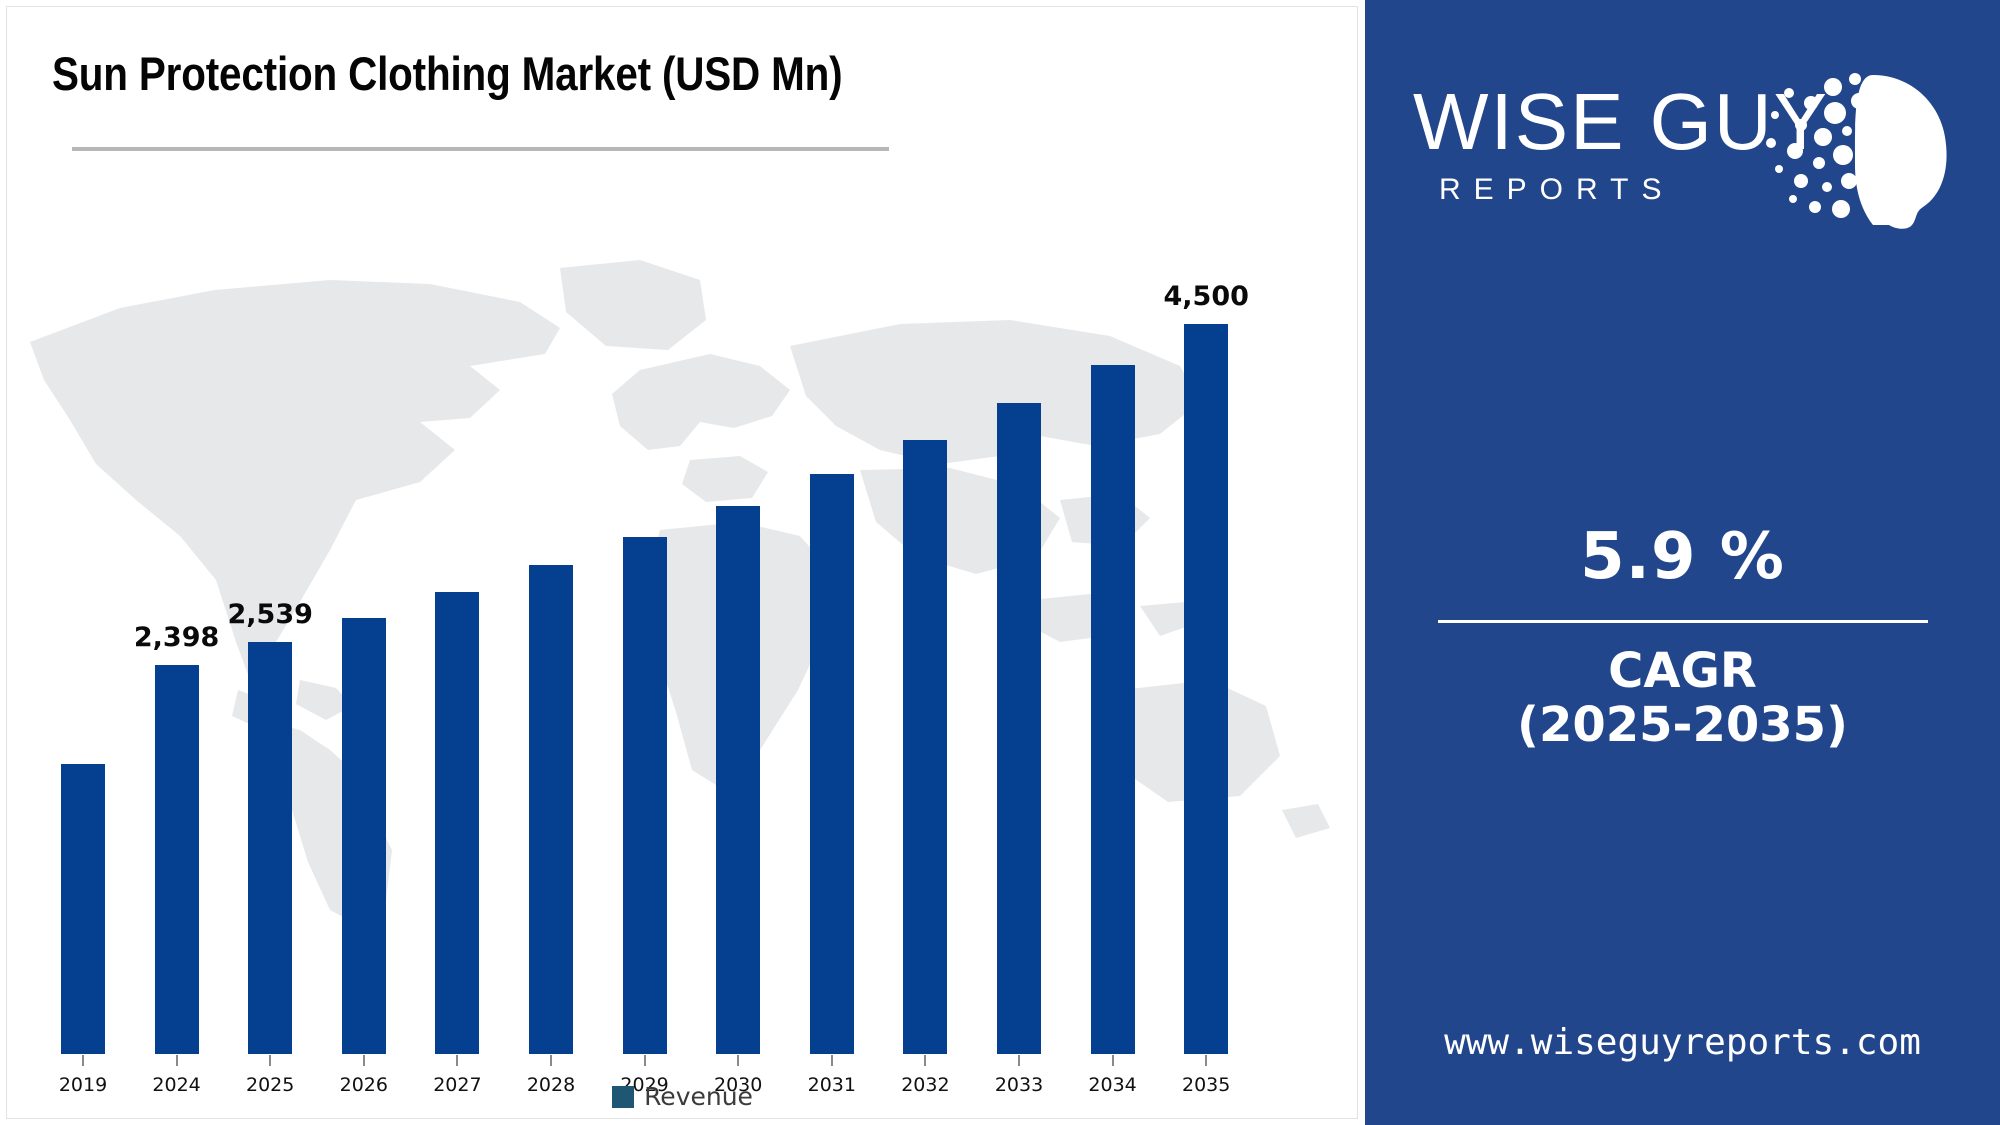 The height and width of the screenshot is (1125, 2000). Describe the element at coordinates (457, 1085) in the screenshot. I see `x-axis-label-2027: 2027` at that location.